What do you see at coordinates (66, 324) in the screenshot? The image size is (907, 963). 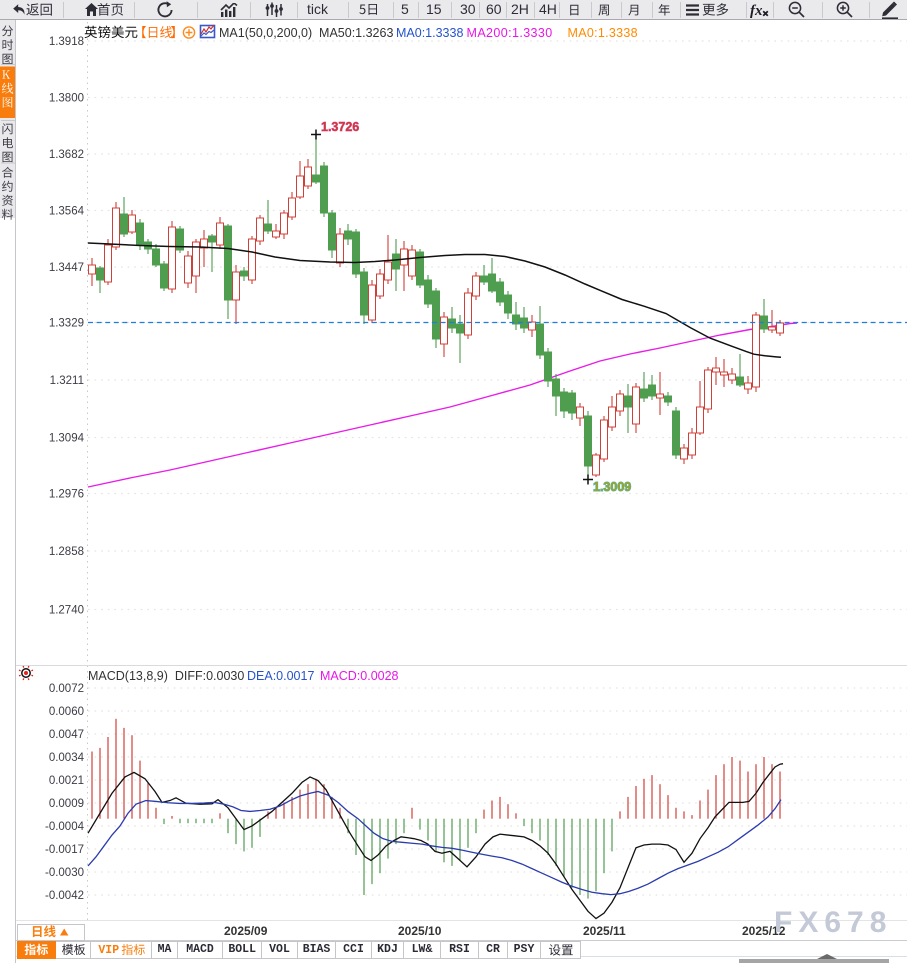 I see `svg-text: 1.3329` at bounding box center [66, 324].